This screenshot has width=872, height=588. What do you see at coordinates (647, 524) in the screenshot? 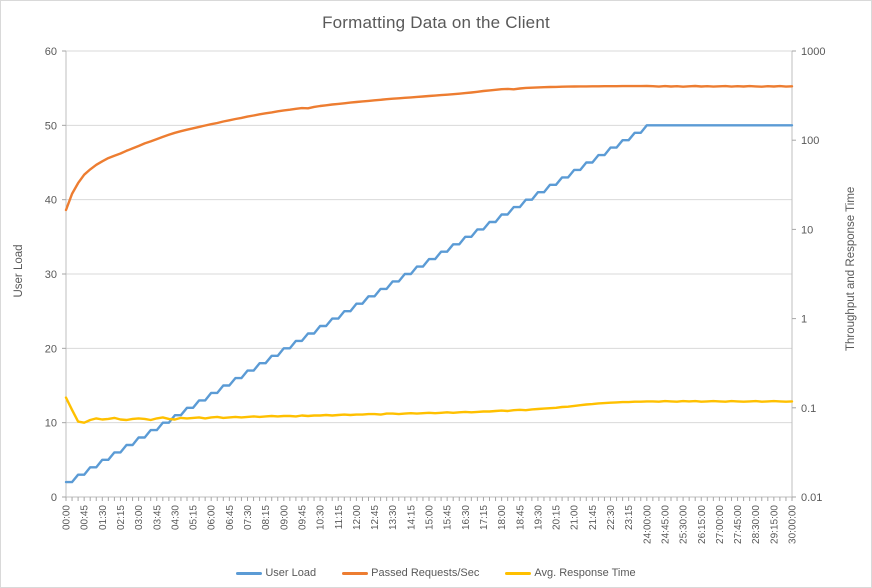
I see `x-axis-tick-label: 24:00:00` at bounding box center [647, 524].